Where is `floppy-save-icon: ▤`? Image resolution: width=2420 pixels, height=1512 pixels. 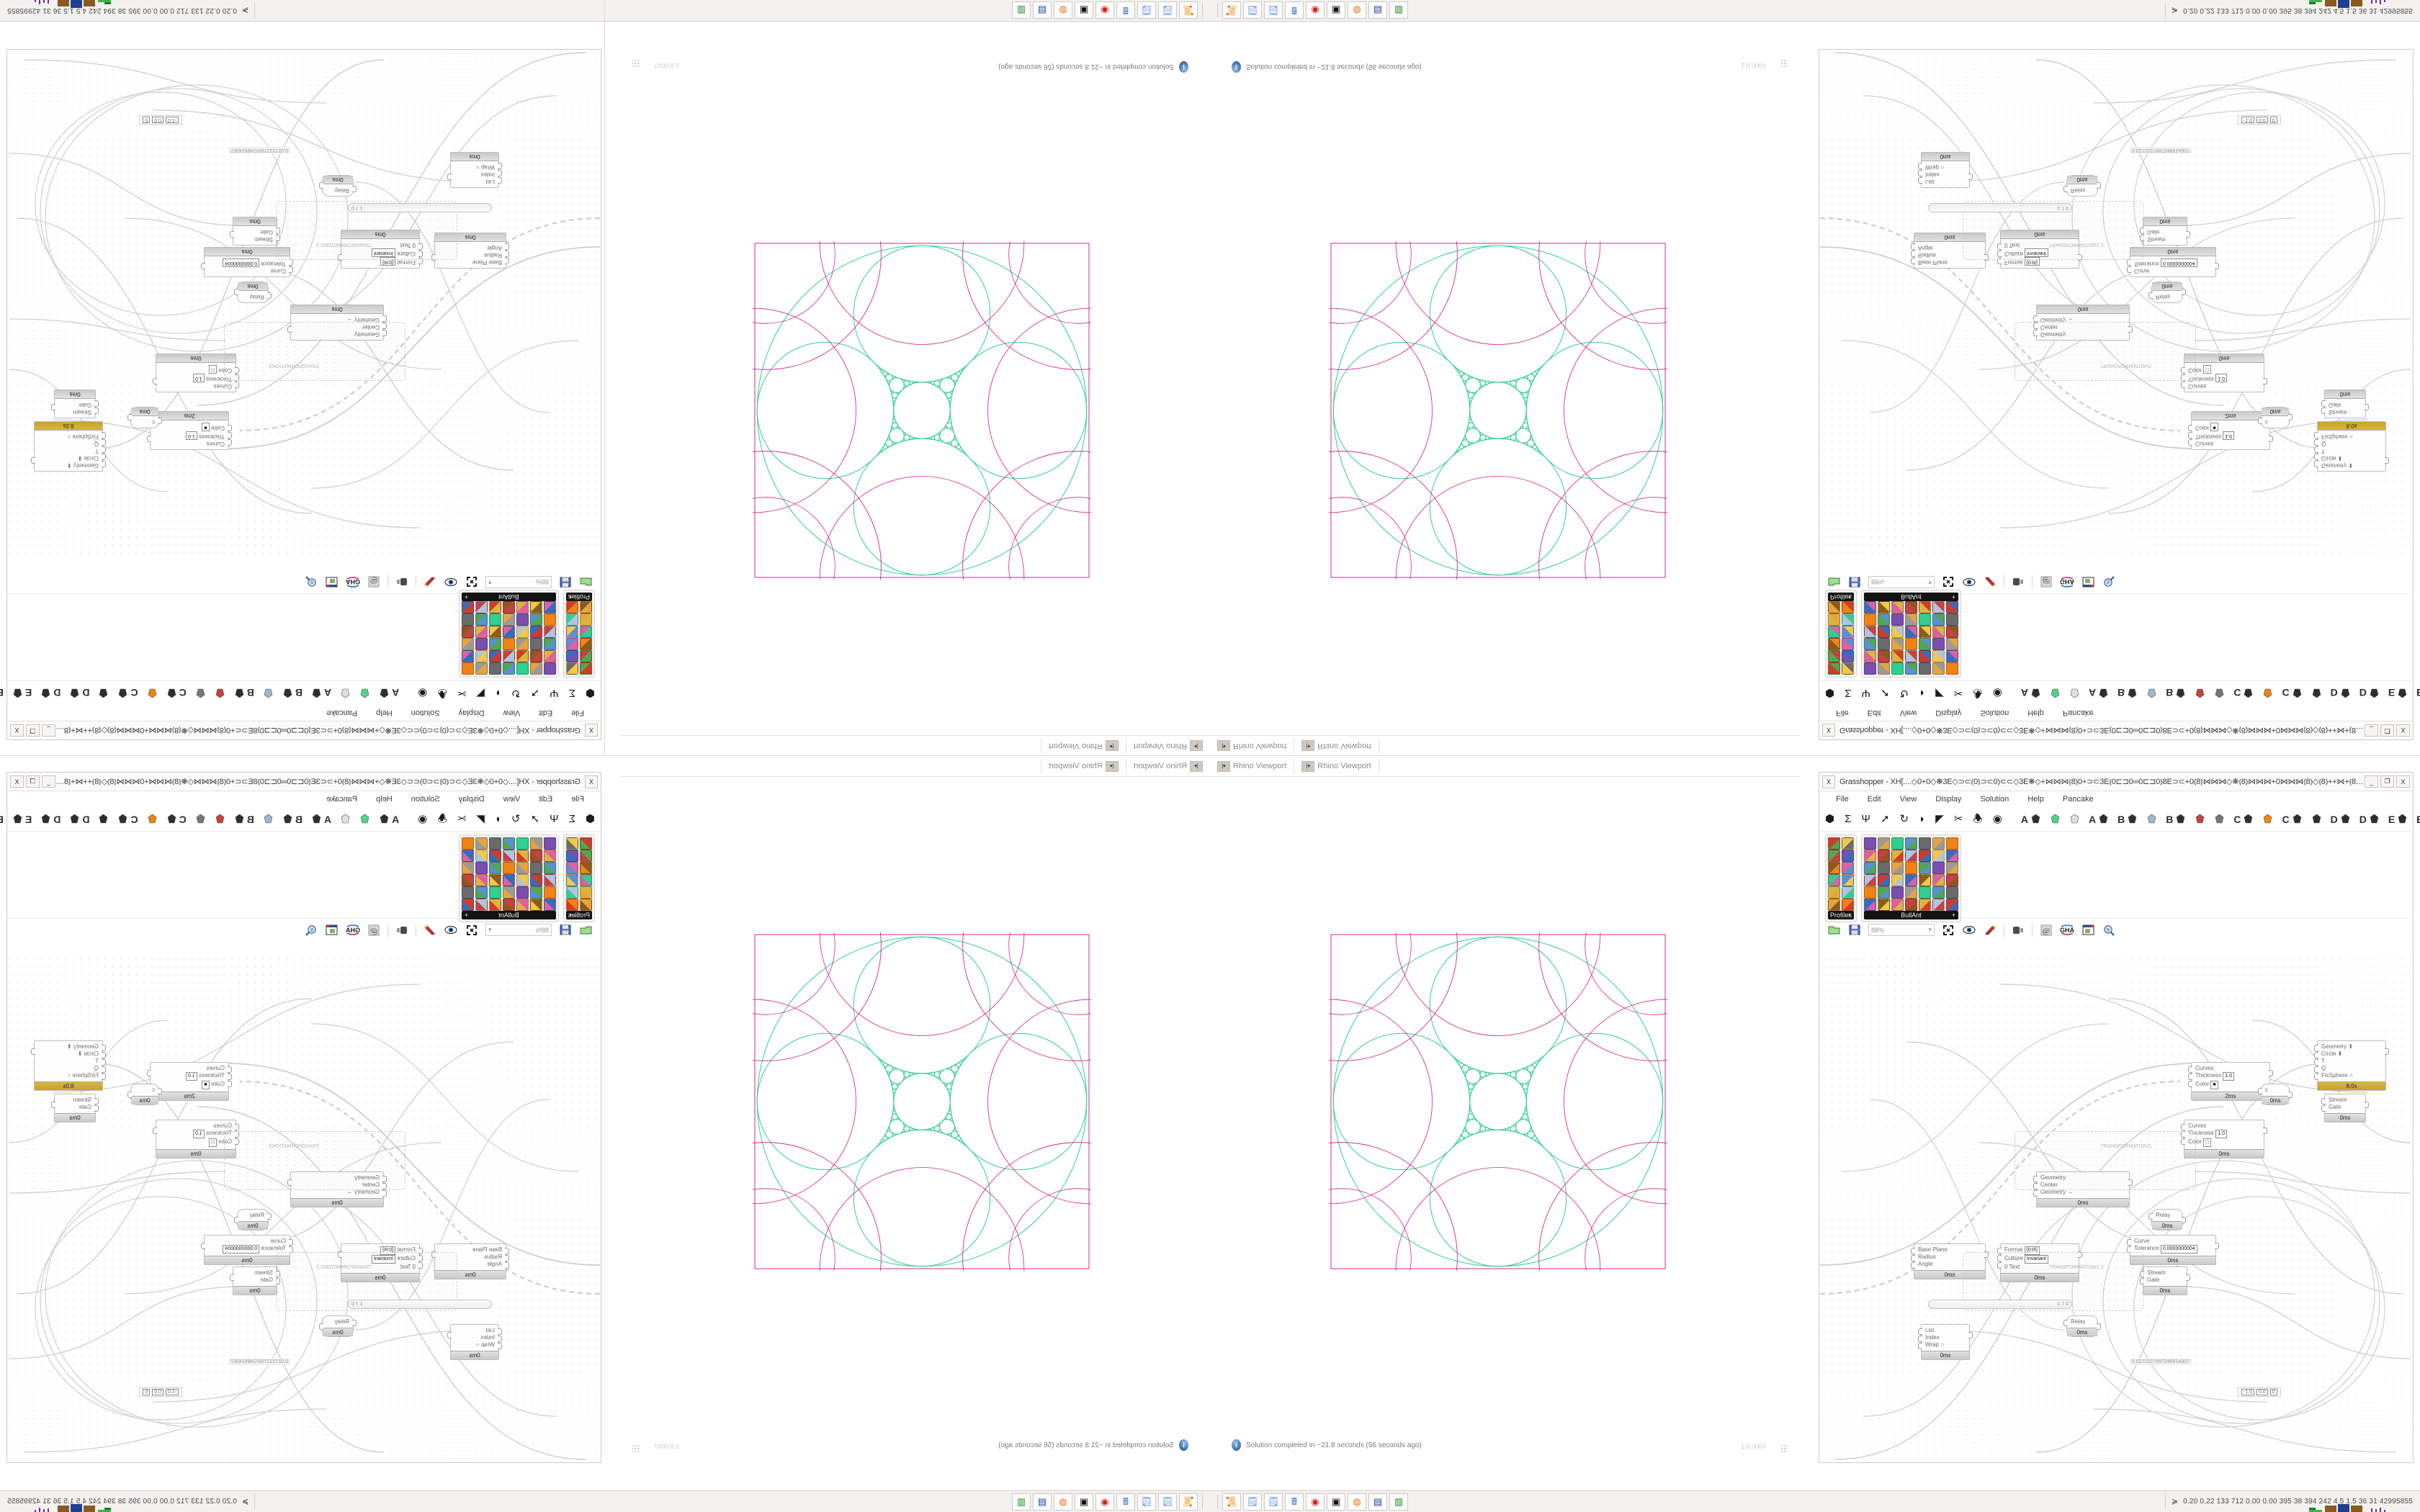 floppy-save-icon: ▤ is located at coordinates (1377, 1502).